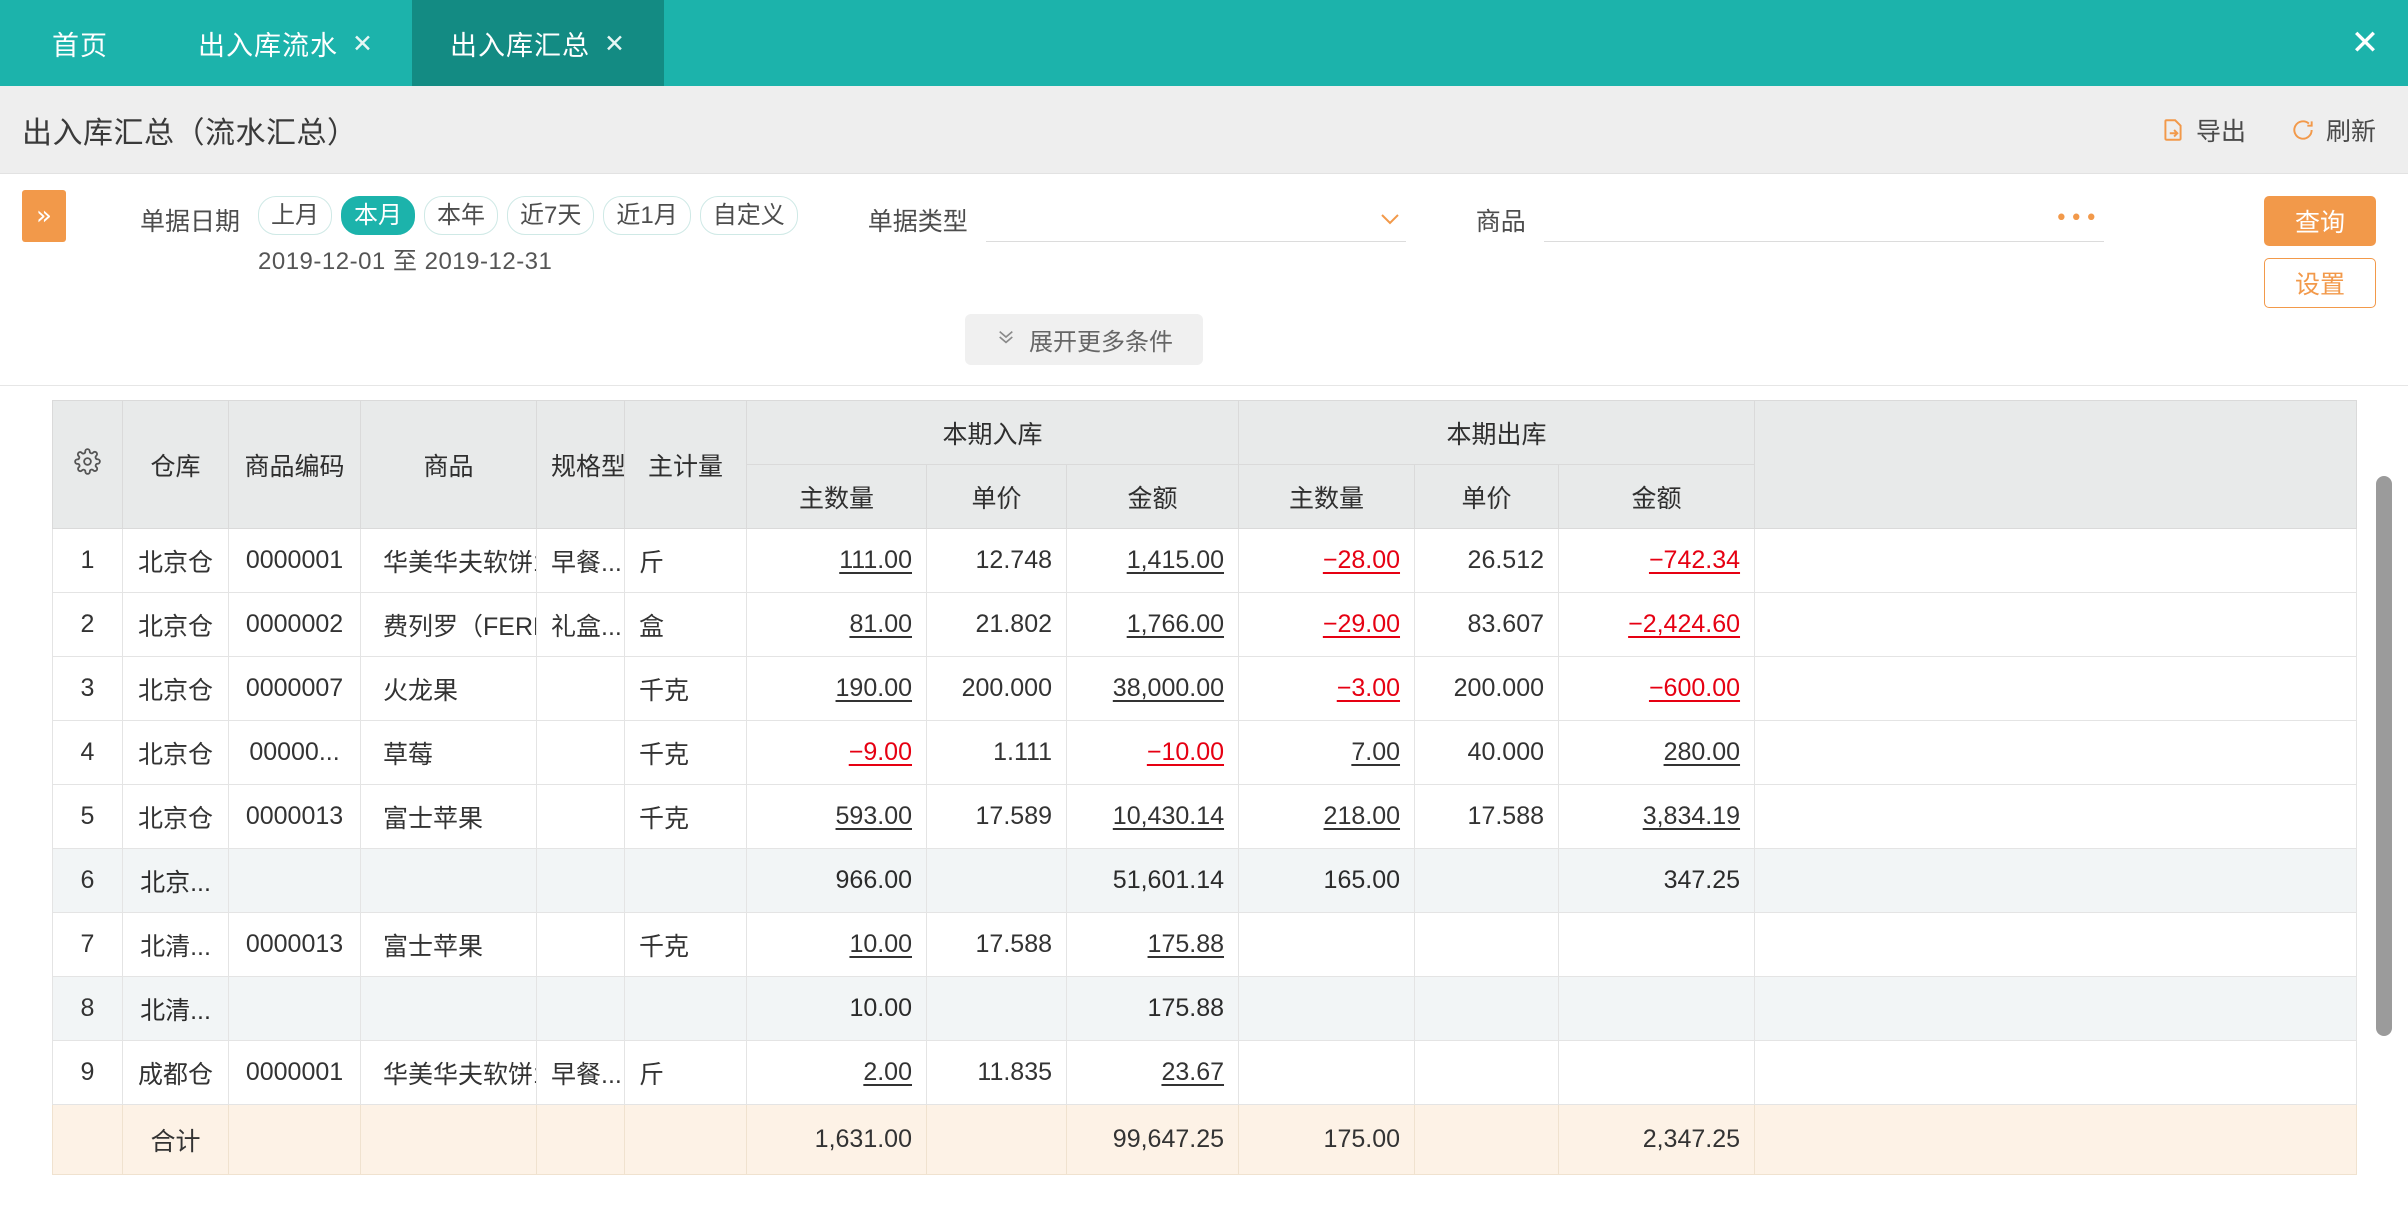  I want to click on date-range-text: 2019-12-01 至 2019-12-31, so click(405, 262).